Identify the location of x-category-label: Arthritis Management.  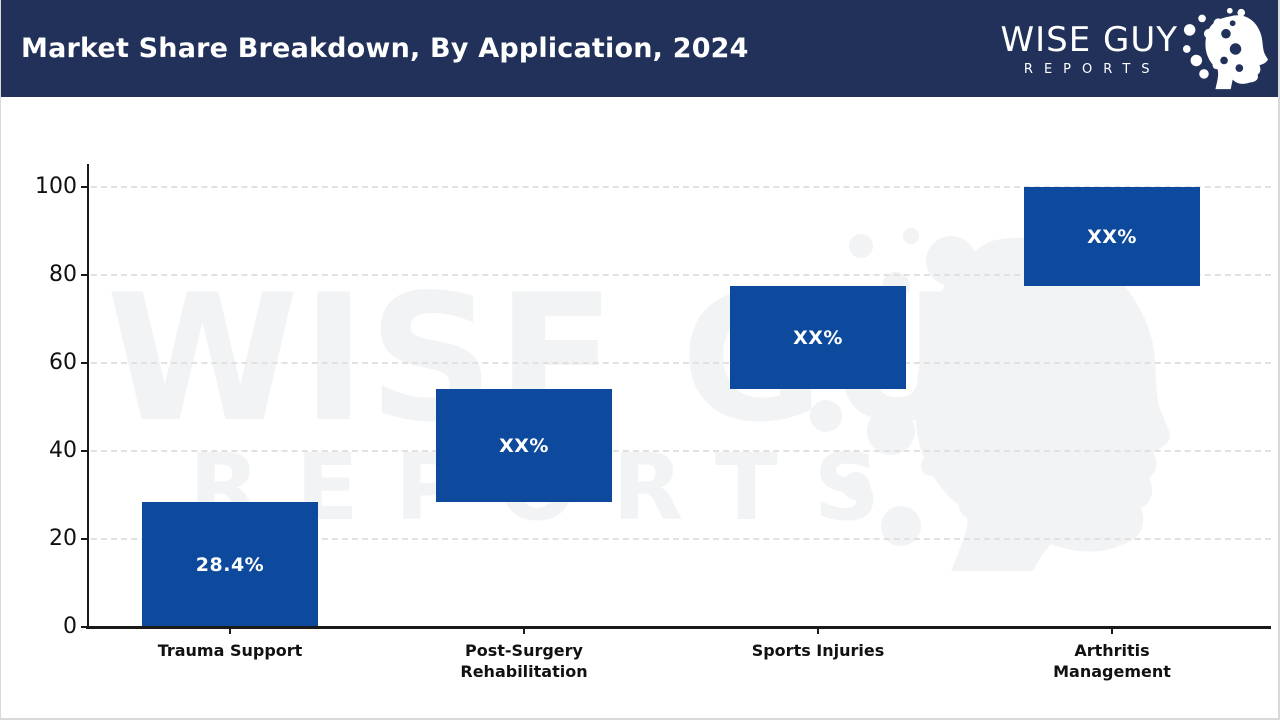
(1112, 661).